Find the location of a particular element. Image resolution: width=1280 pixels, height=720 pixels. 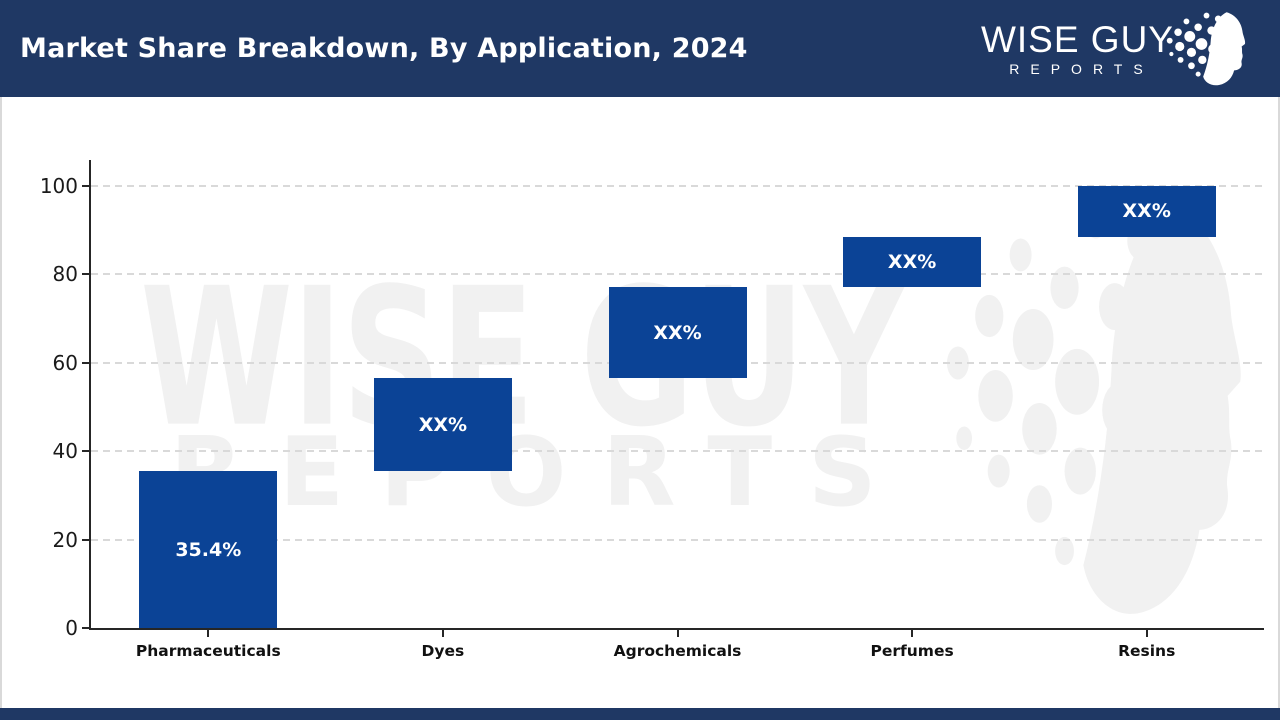

bar-dyes is located at coordinates (442, 424).